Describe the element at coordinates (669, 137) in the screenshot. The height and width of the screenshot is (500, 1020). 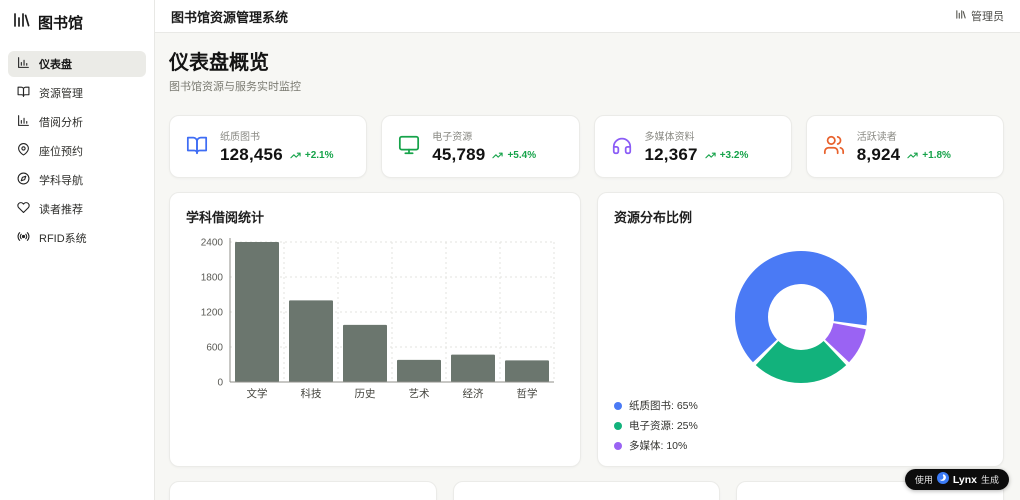
I see `stat-label: 多媒体资料` at that location.